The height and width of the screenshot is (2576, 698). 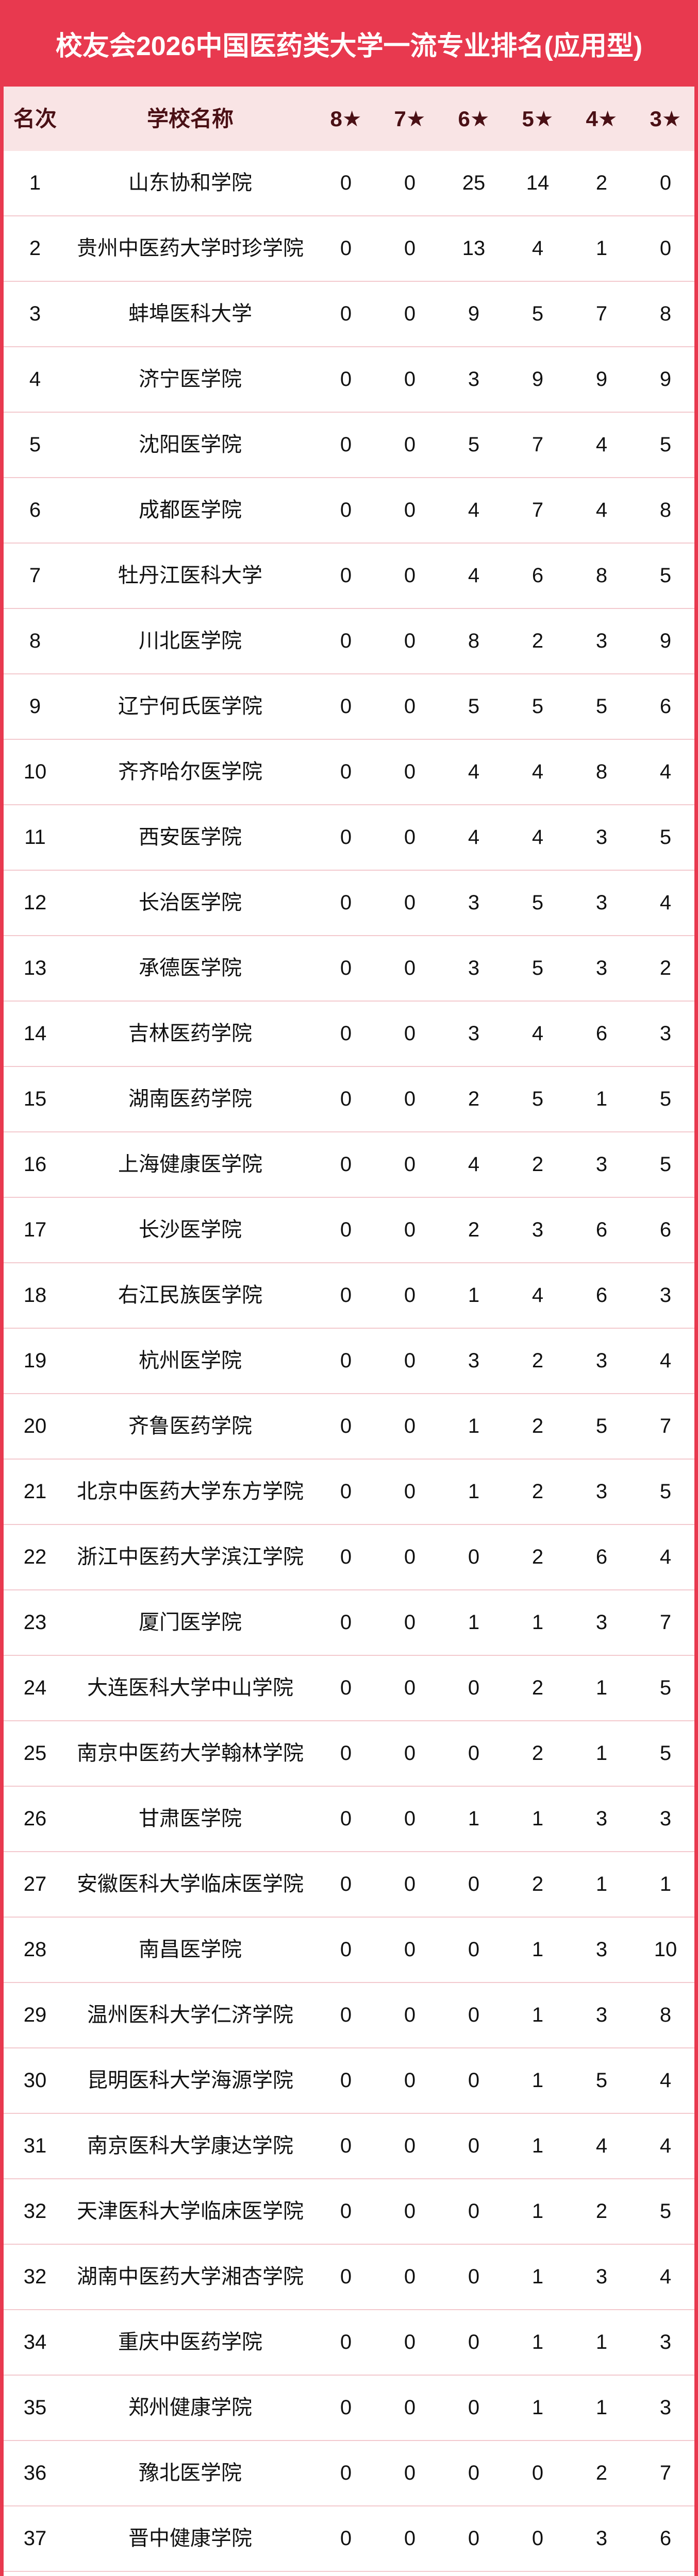 I want to click on table-row: 7 牡丹江医科大学 0 0 4 6 8 5, so click(x=349, y=576).